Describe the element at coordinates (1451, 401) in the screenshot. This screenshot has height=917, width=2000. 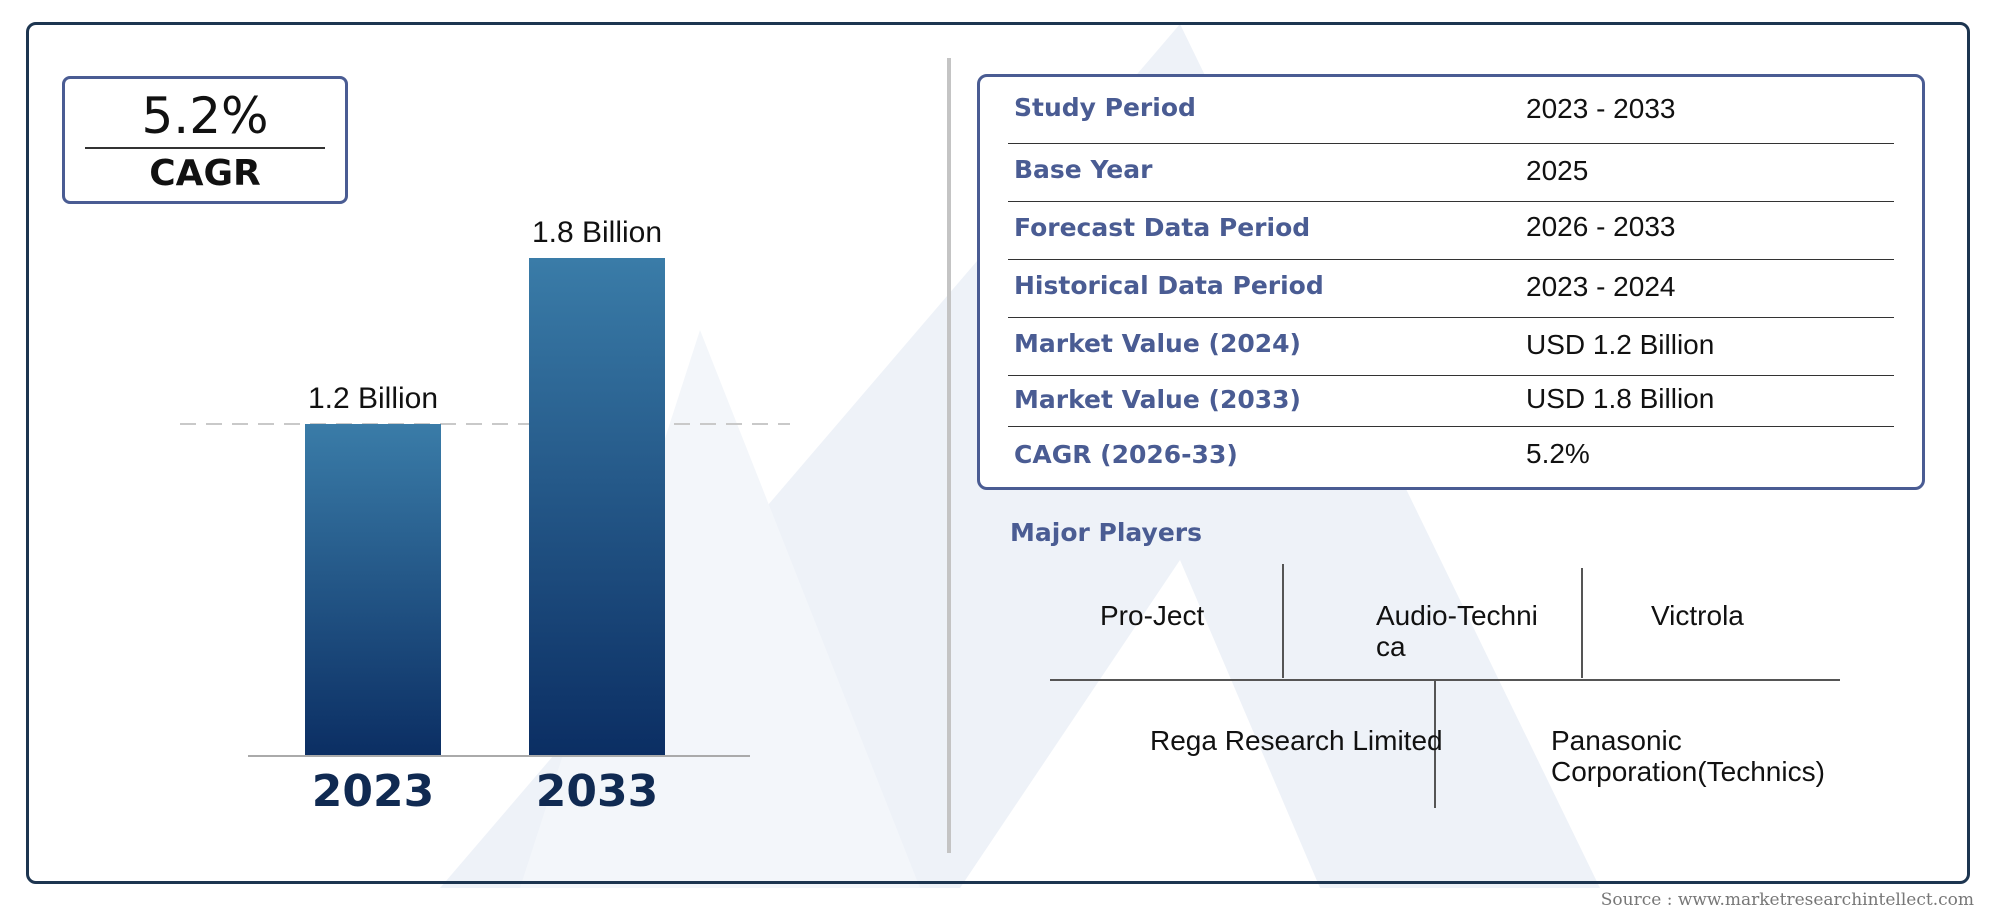
I see `summary-row-market-value-2033: Market Value (2033) USD 1.8 Billion` at that location.